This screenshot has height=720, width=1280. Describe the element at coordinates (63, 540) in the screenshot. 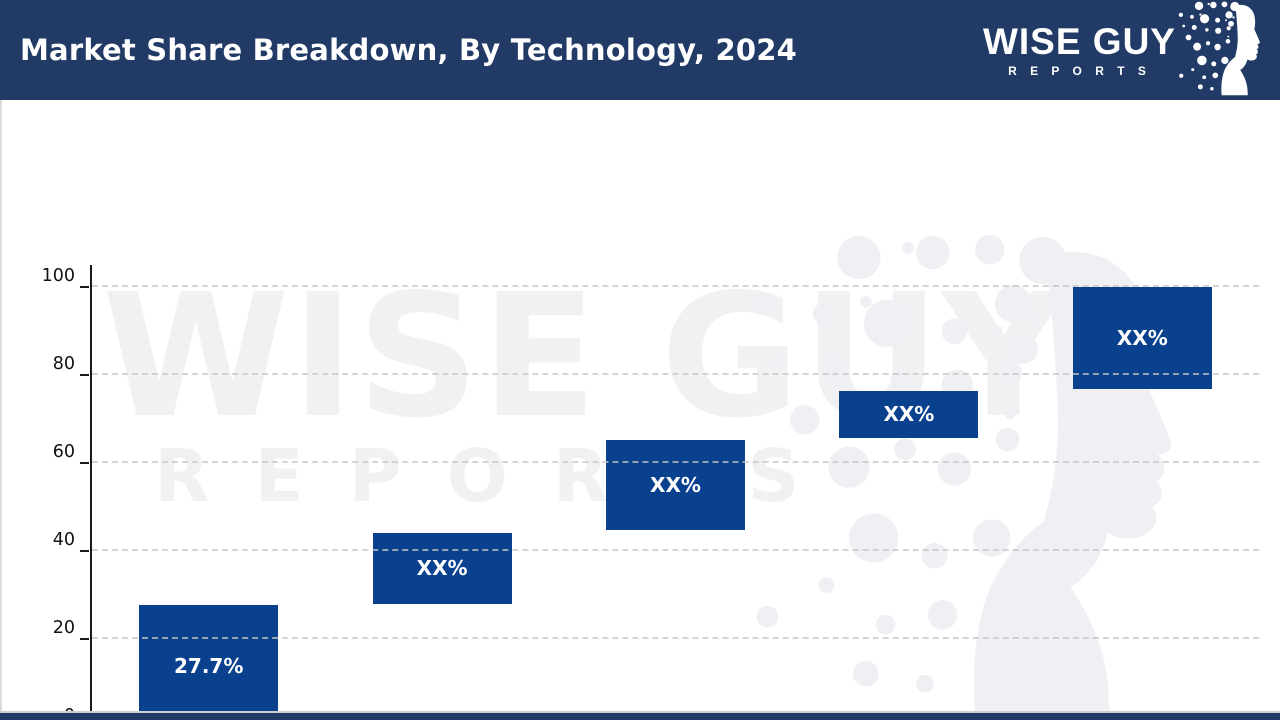

I see `ytick-label-40: 40` at that location.